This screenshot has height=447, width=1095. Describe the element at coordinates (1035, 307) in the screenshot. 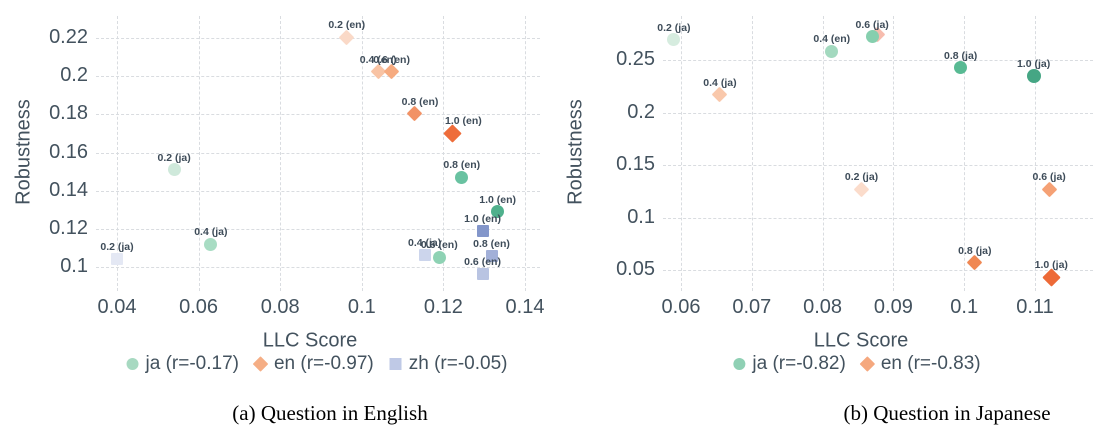

I see `x-tick-label: 0.11` at that location.